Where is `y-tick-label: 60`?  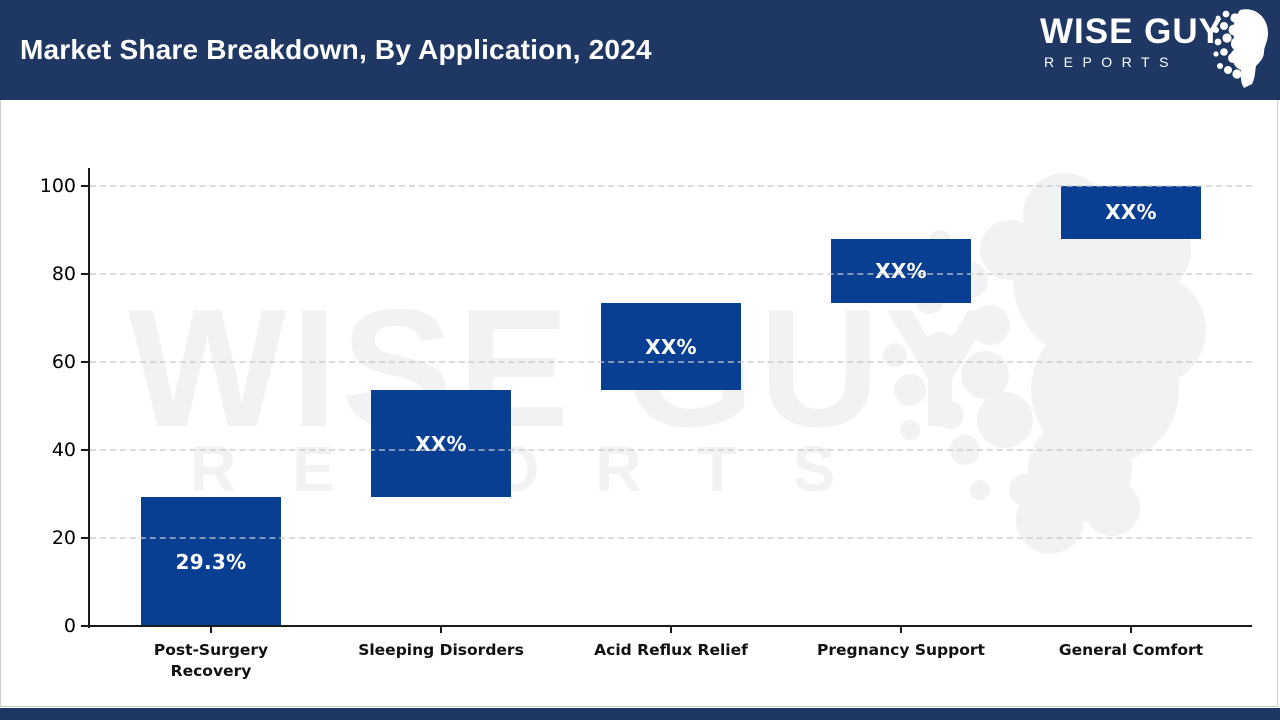
y-tick-label: 60 is located at coordinates (63, 362).